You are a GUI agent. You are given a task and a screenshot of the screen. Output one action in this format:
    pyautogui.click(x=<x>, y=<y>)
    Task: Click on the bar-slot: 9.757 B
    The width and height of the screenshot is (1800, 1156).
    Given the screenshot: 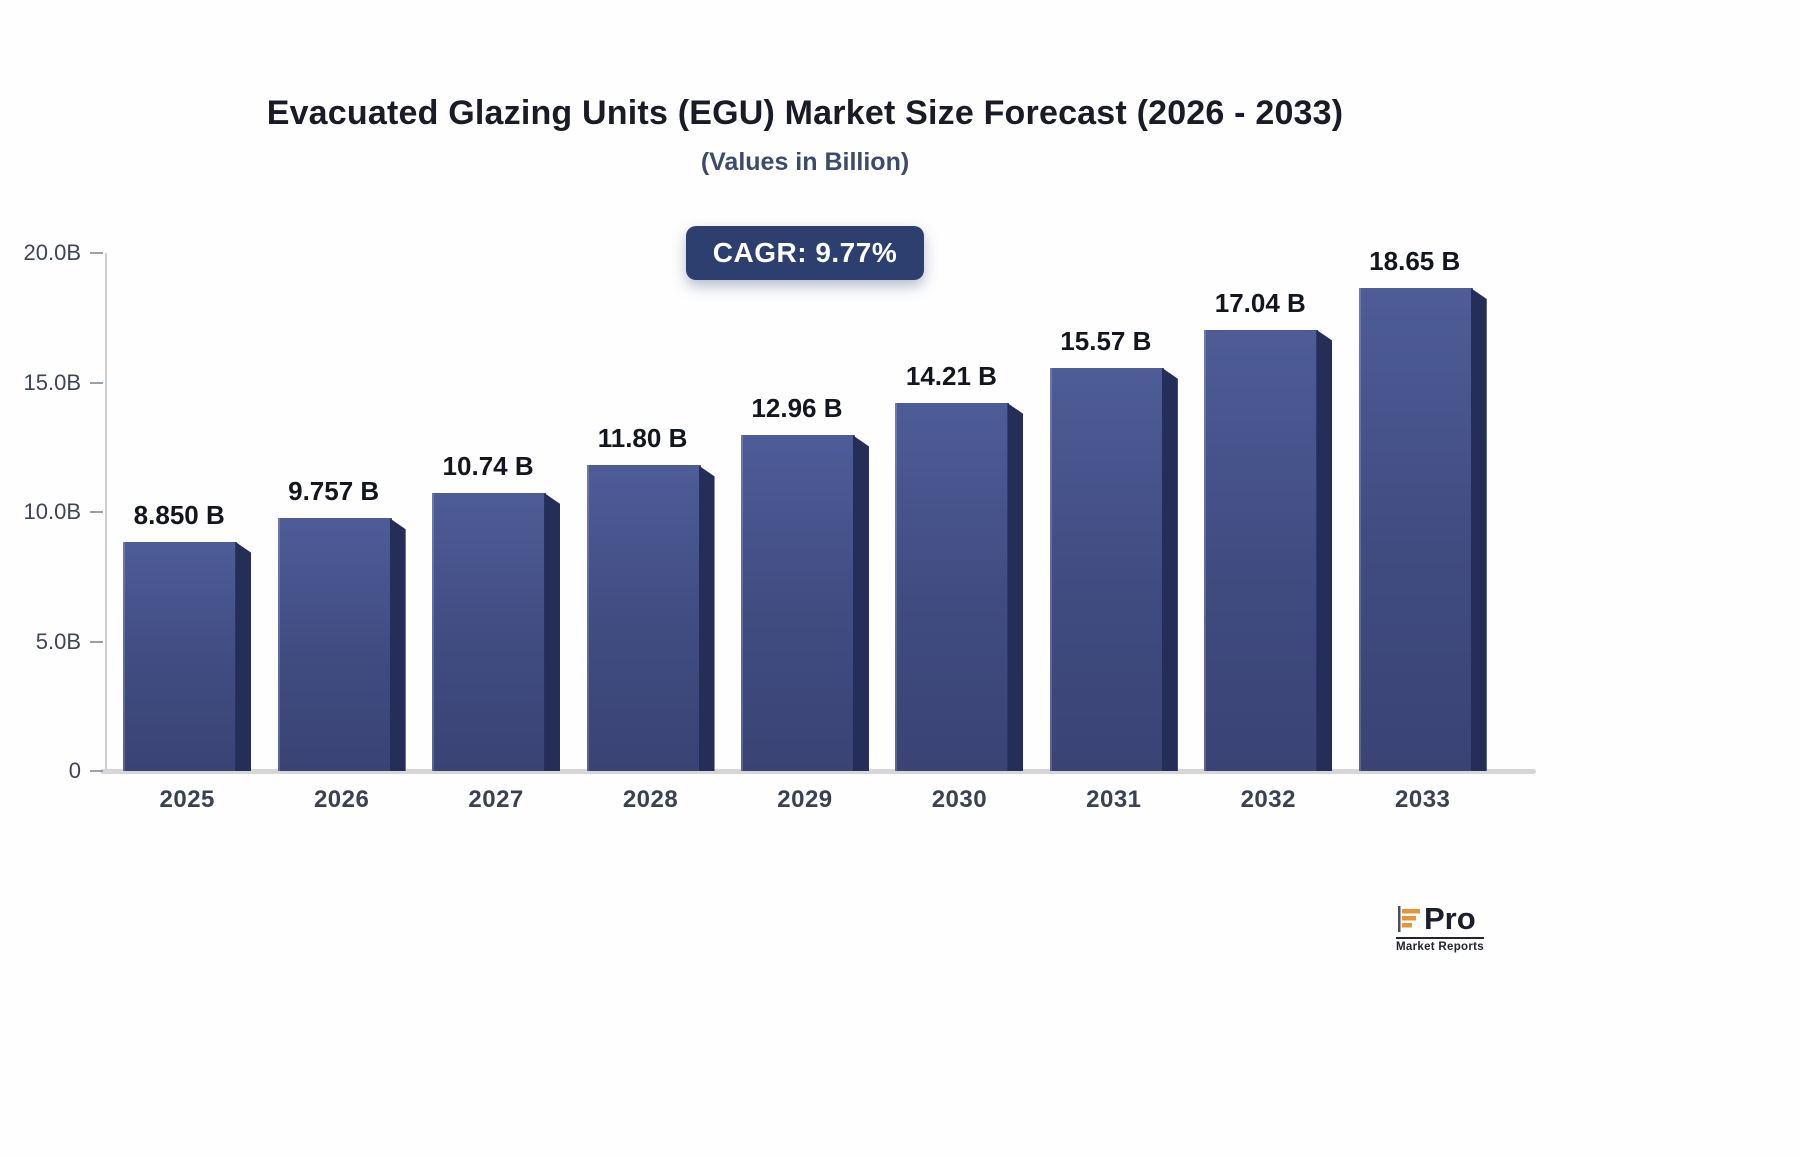 What is the action you would take?
    pyautogui.click(x=341, y=512)
    